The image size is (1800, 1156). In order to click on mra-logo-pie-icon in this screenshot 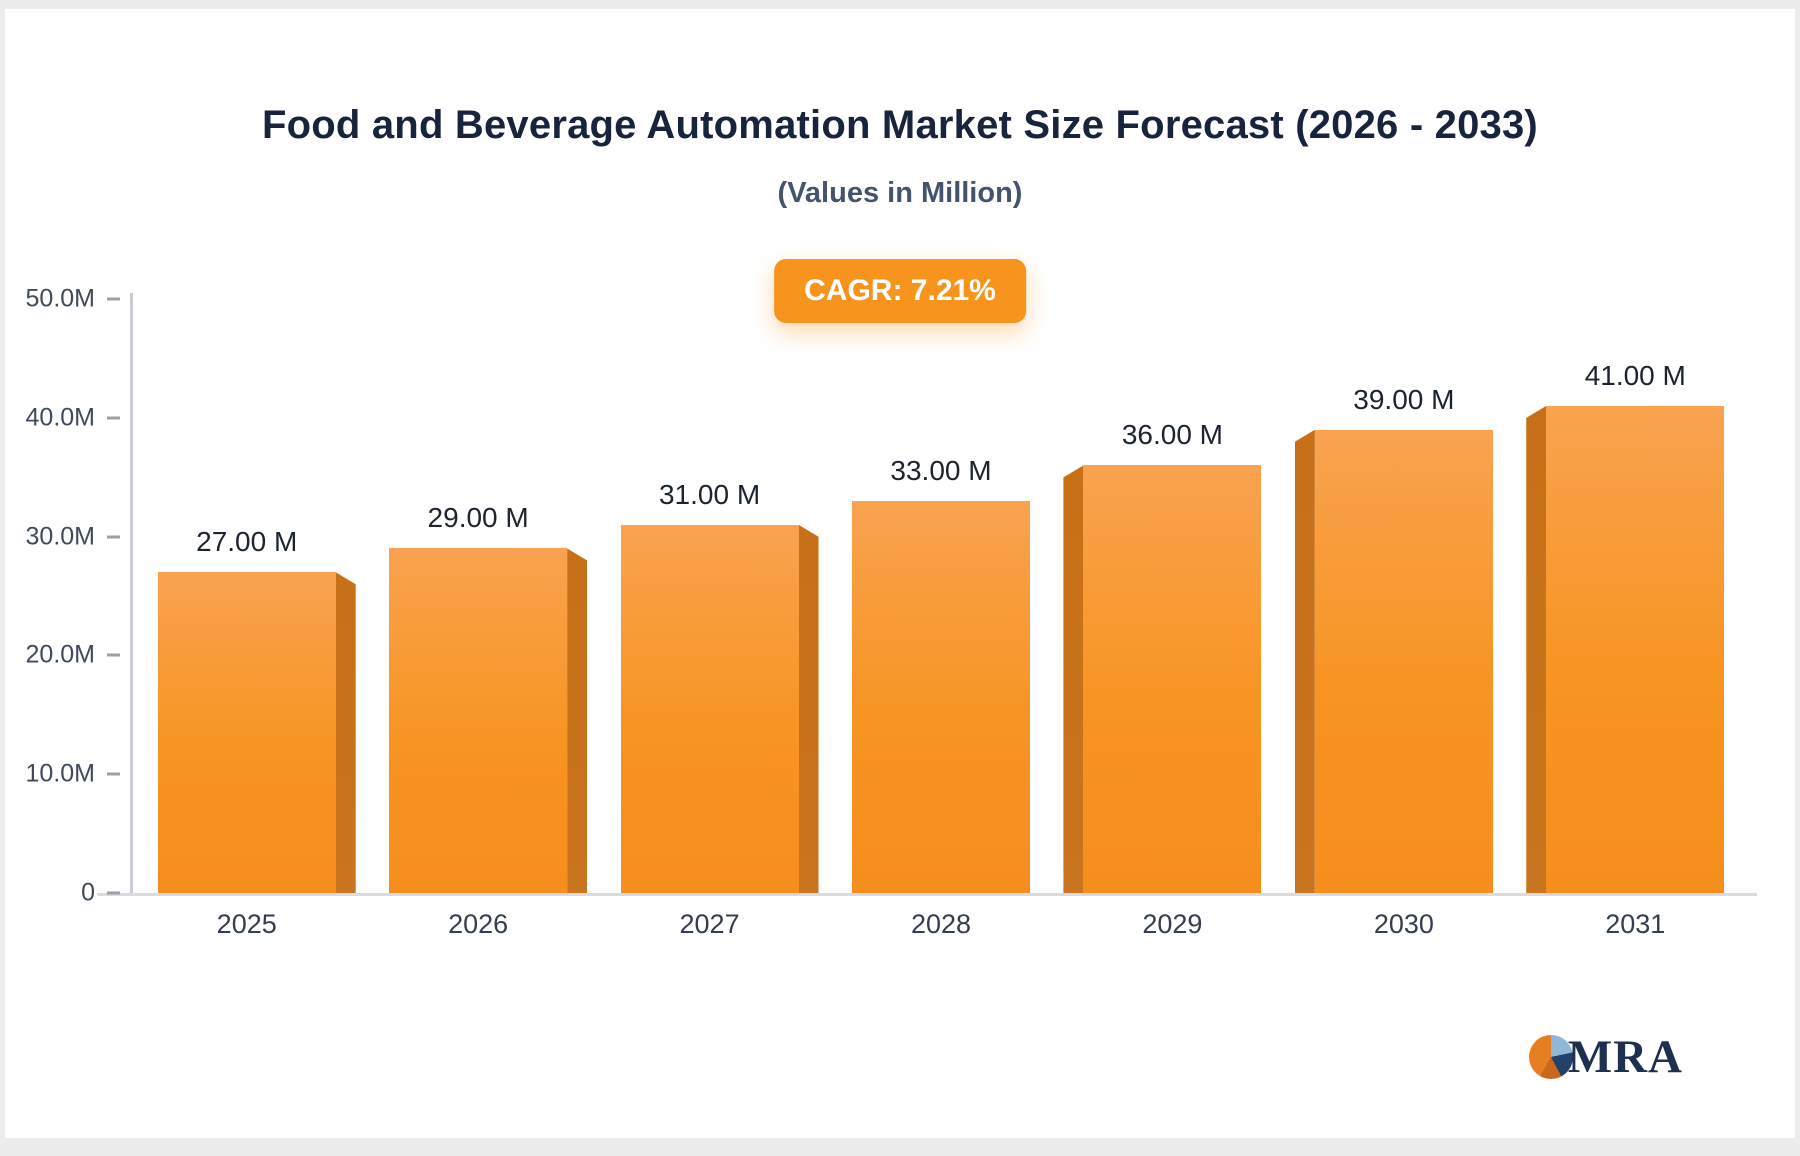, I will do `click(1550, 1057)`.